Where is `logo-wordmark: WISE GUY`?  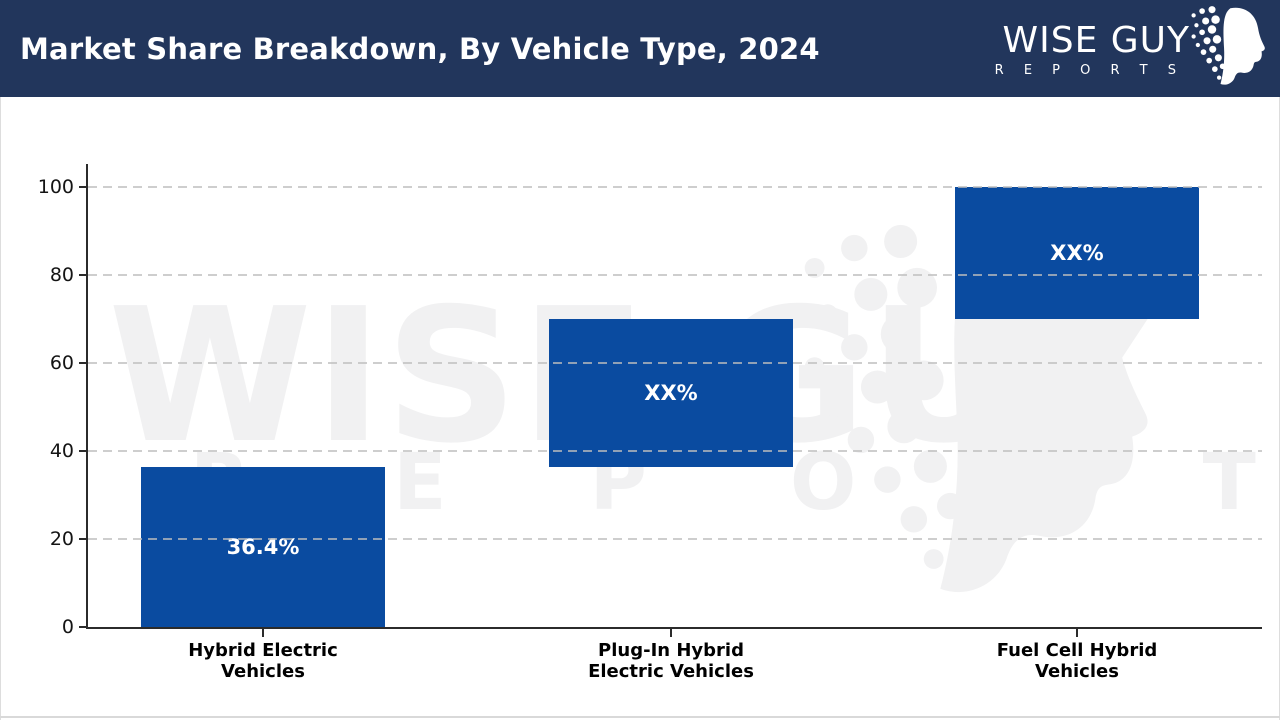
logo-wordmark: WISE GUY is located at coordinates (1096, 40).